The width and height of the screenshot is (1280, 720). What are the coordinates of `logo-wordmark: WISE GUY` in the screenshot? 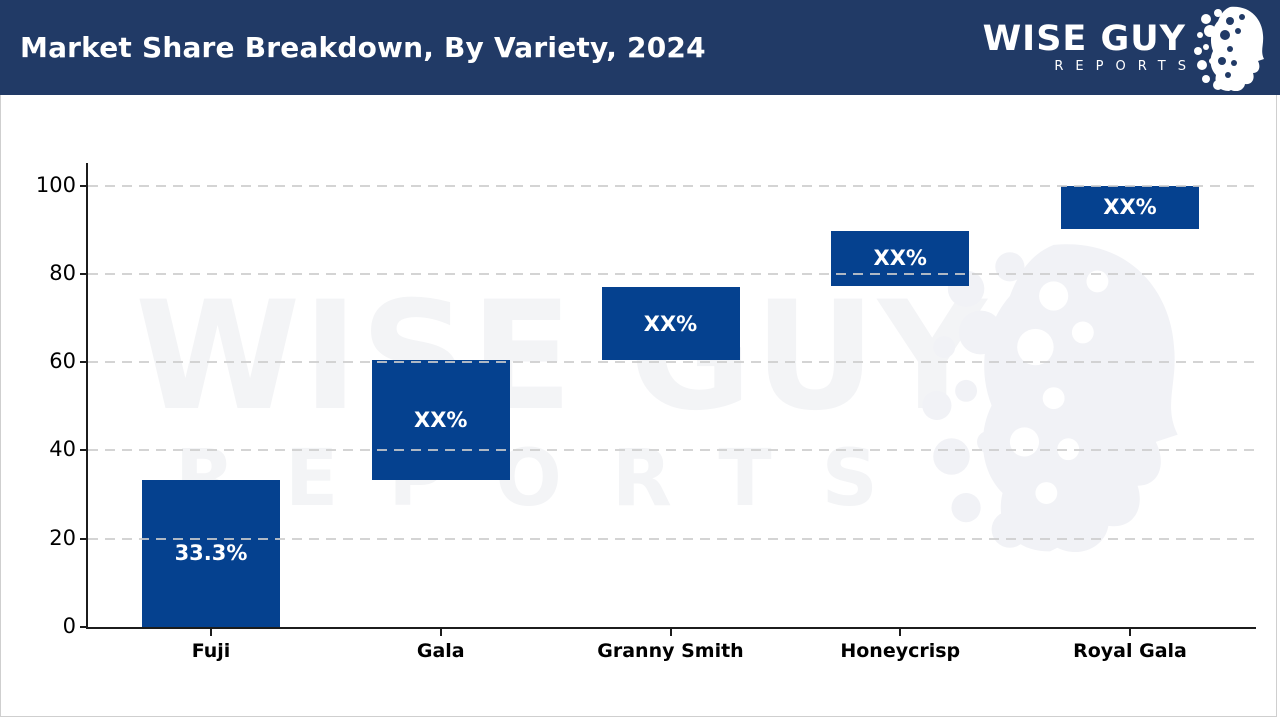 It's located at (1084, 39).